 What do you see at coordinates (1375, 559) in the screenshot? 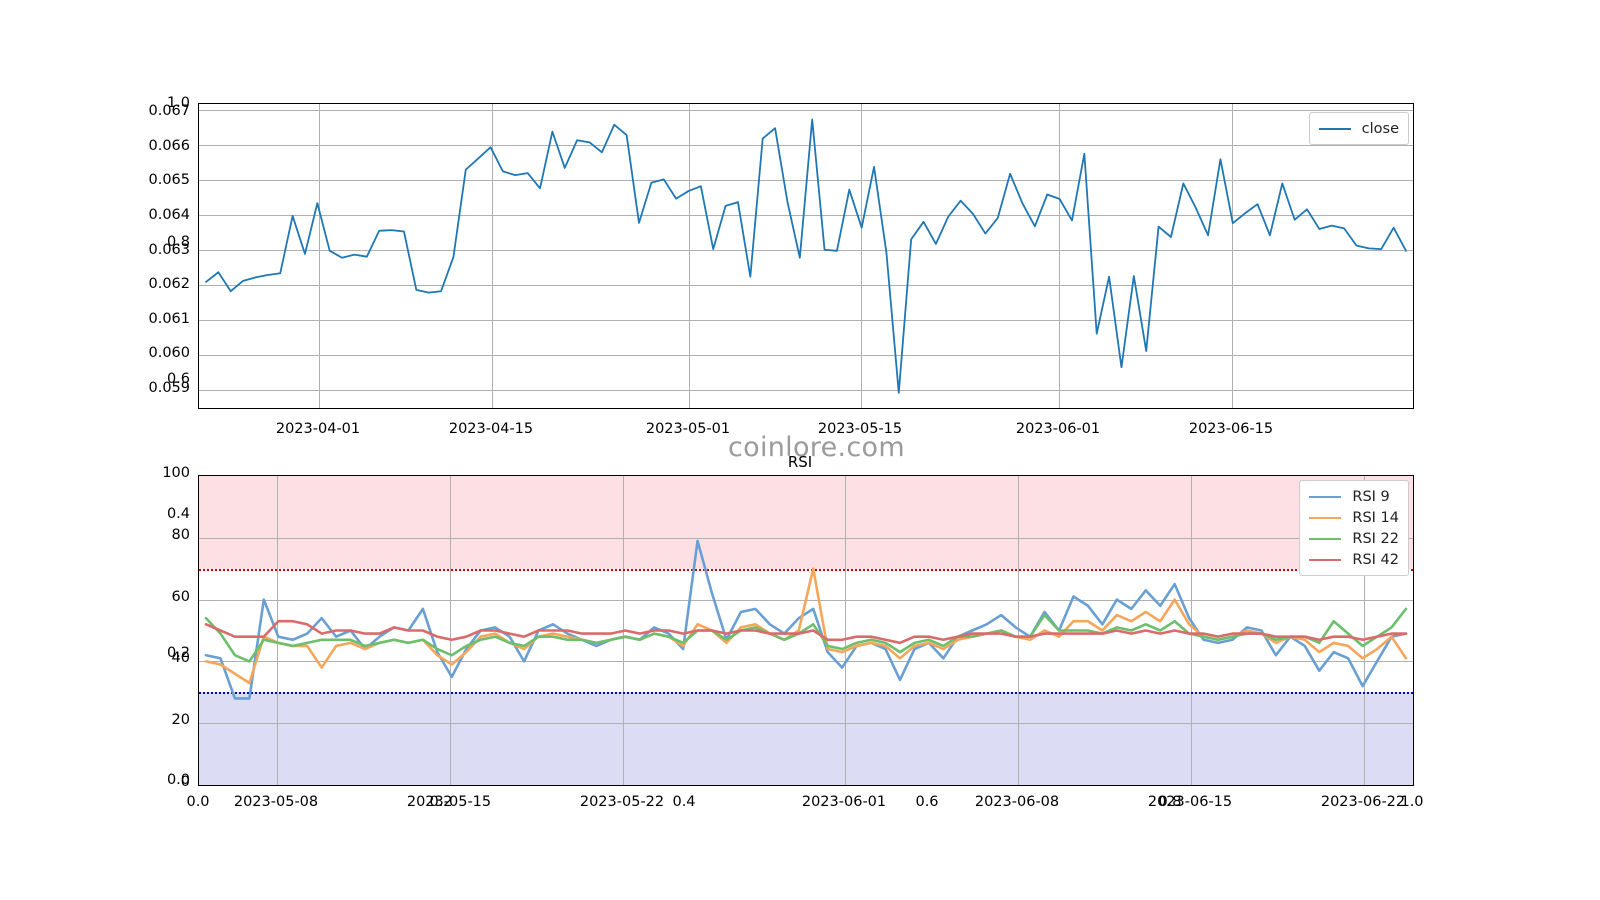
I see `legend-item-label: RSI 42` at bounding box center [1375, 559].